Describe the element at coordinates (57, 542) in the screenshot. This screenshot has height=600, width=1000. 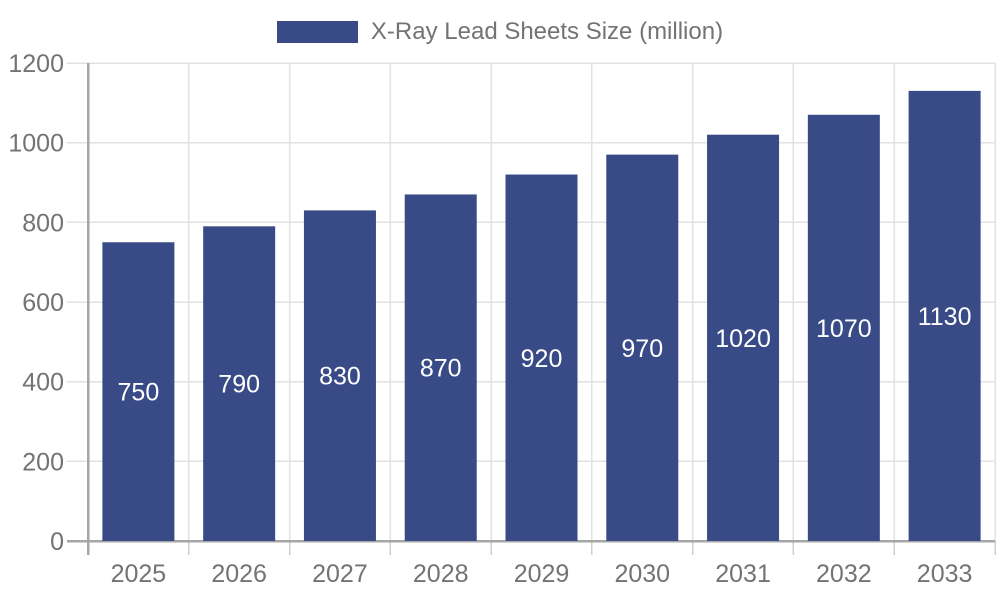
I see `y-tick-label: 0` at that location.